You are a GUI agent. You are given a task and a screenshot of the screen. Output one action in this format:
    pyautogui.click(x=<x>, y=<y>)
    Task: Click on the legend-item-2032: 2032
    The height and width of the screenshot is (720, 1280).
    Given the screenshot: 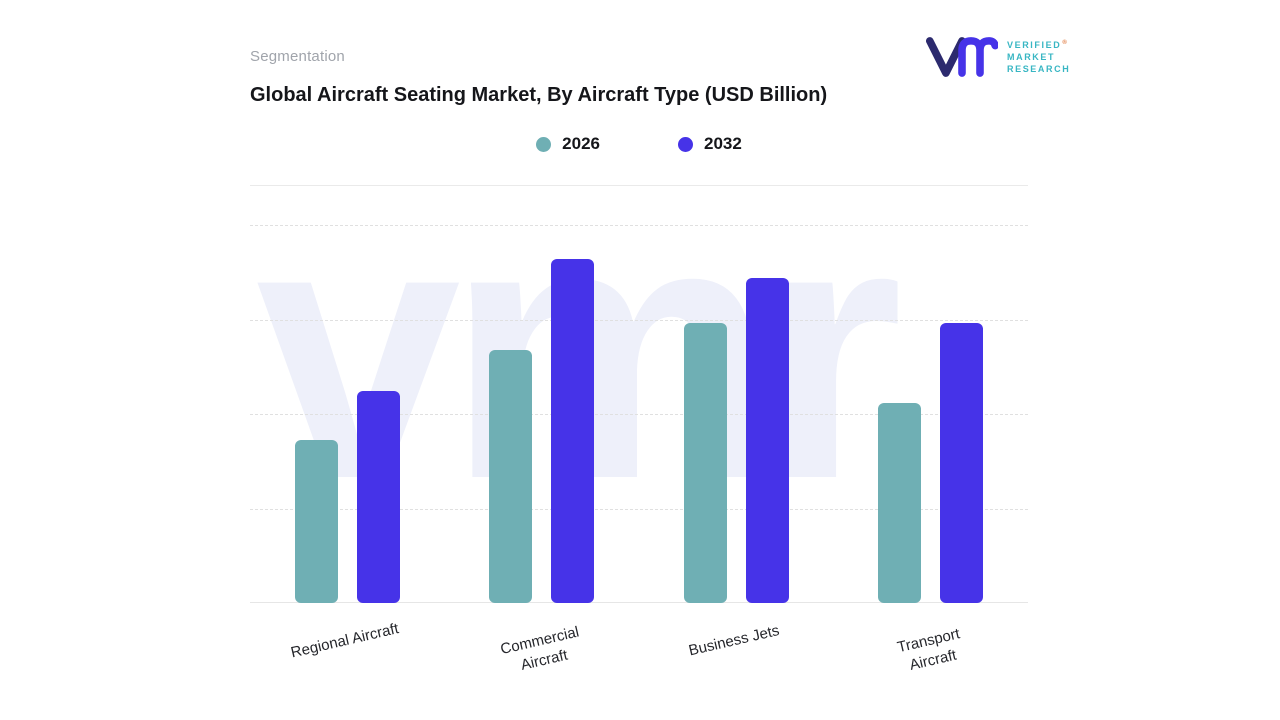 What is the action you would take?
    pyautogui.click(x=710, y=144)
    